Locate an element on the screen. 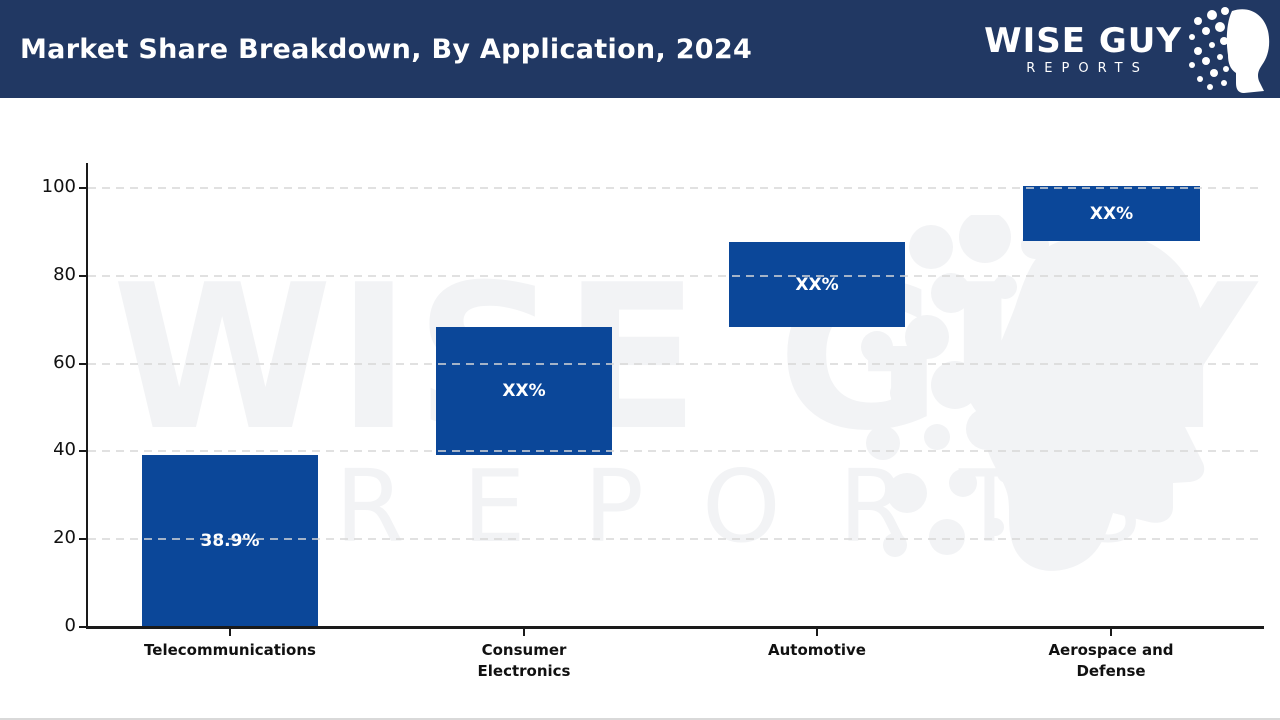 Image resolution: width=1280 pixels, height=720 pixels. y-tick-label-40: 40 is located at coordinates (64, 449).